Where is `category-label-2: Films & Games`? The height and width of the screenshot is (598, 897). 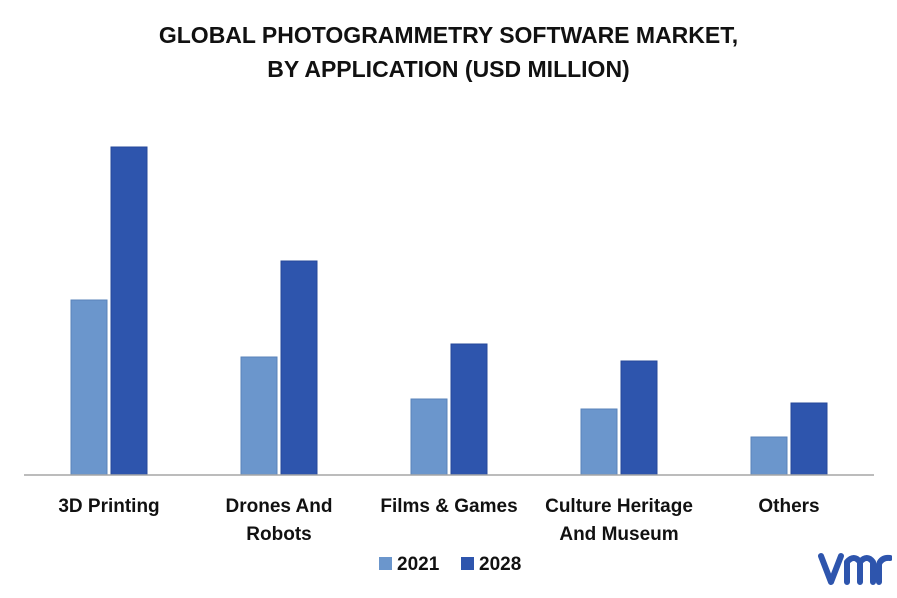 category-label-2: Films & Games is located at coordinates (448, 506).